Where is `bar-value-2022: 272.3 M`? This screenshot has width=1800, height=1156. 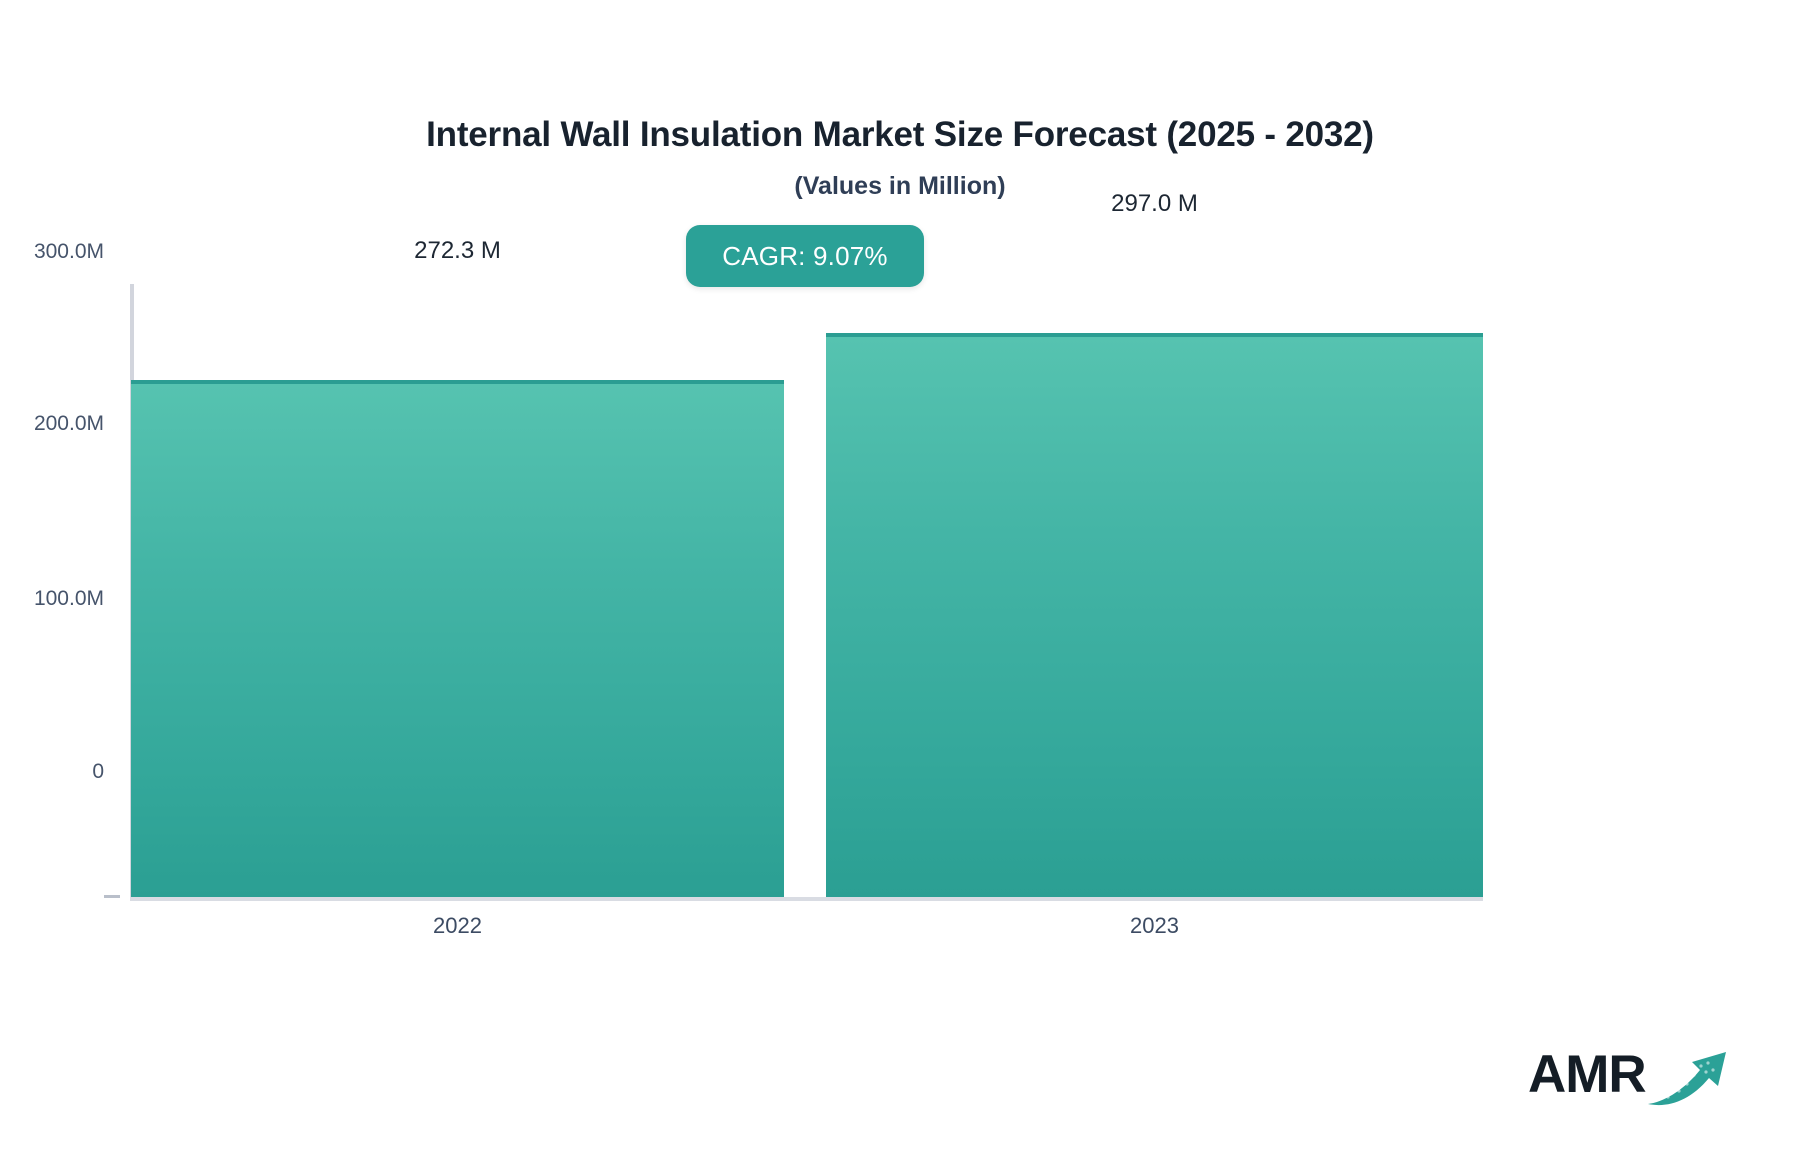 bar-value-2022: 272.3 M is located at coordinates (457, 250).